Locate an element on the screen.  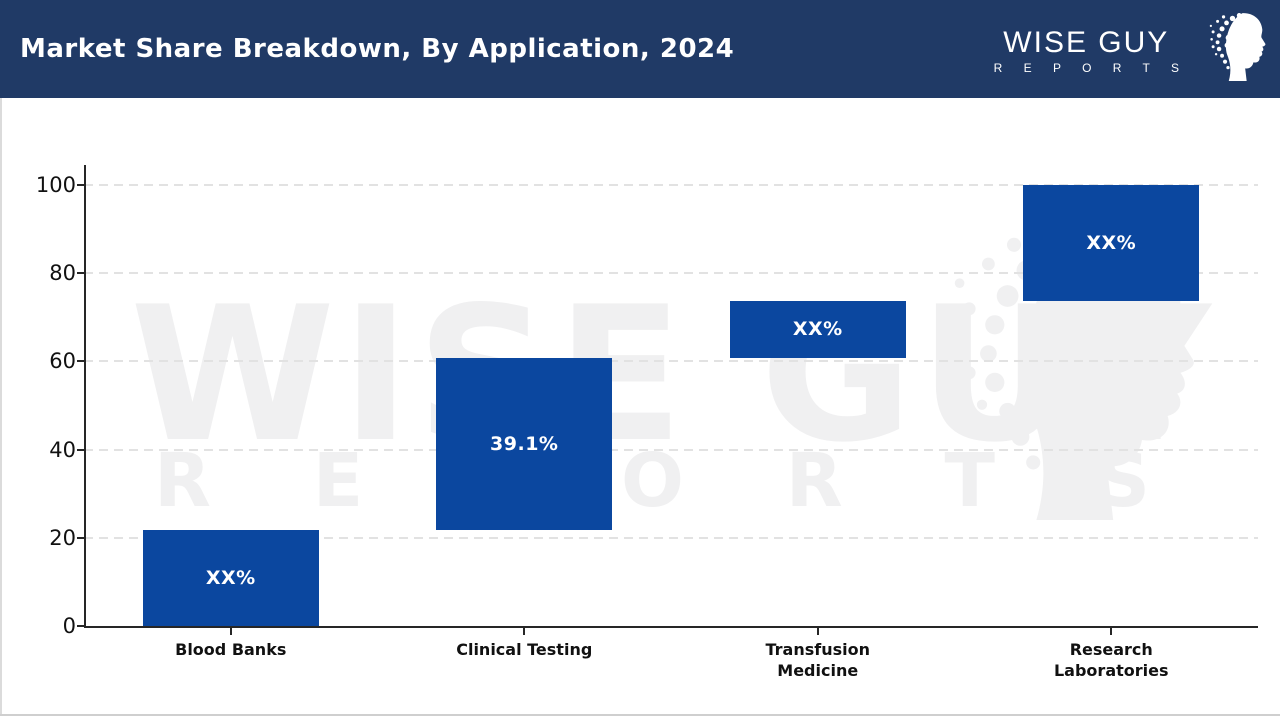
gridline-y100 is located at coordinates (671, 185).